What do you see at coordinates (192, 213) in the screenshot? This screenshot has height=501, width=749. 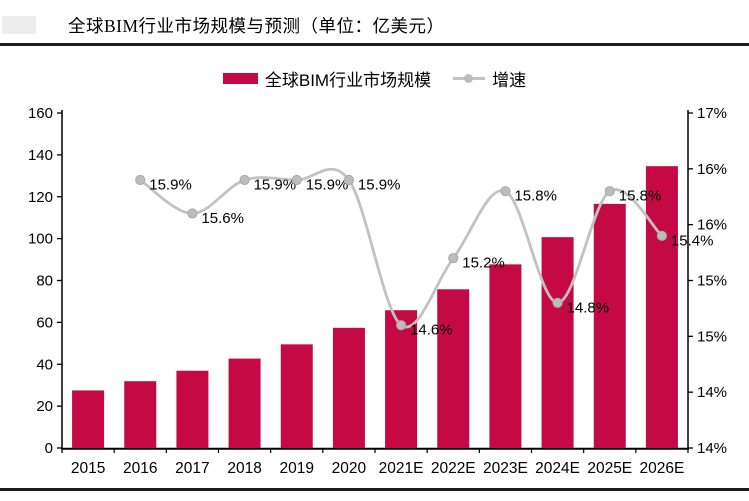 I see `growth-marker-2017` at bounding box center [192, 213].